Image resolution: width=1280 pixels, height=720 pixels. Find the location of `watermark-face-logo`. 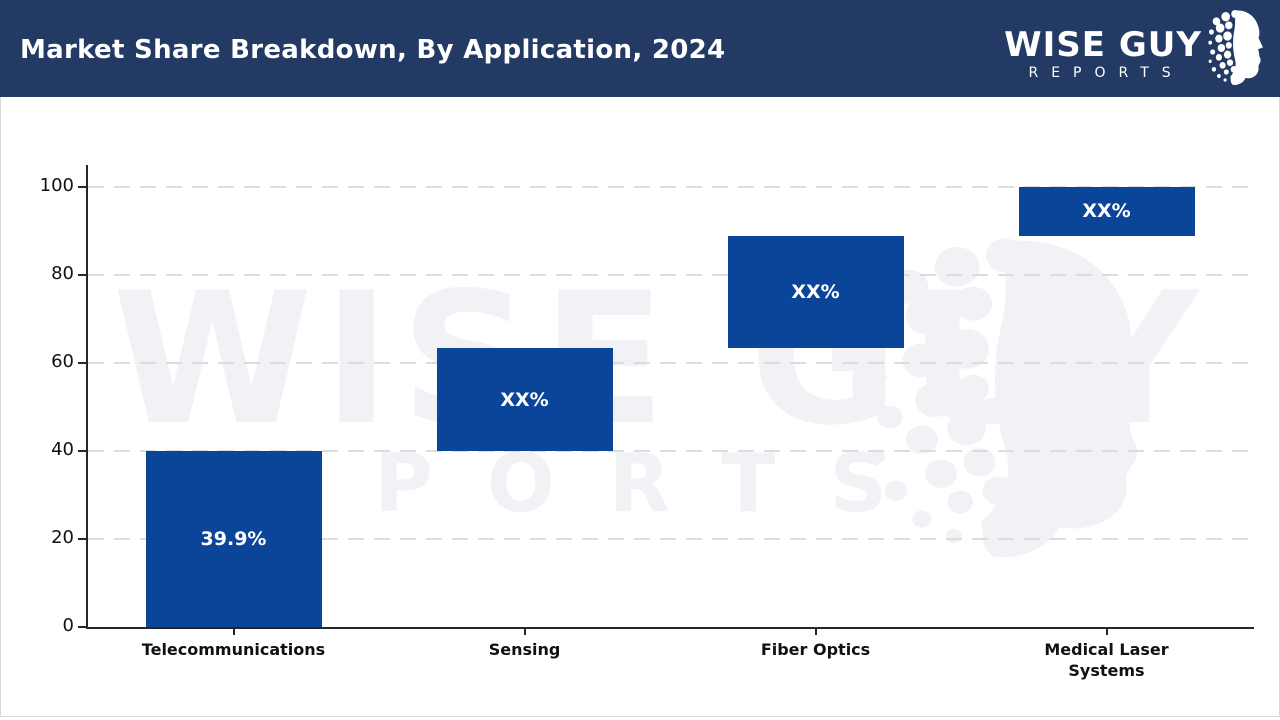

watermark-face-logo is located at coordinates (1008, 398).